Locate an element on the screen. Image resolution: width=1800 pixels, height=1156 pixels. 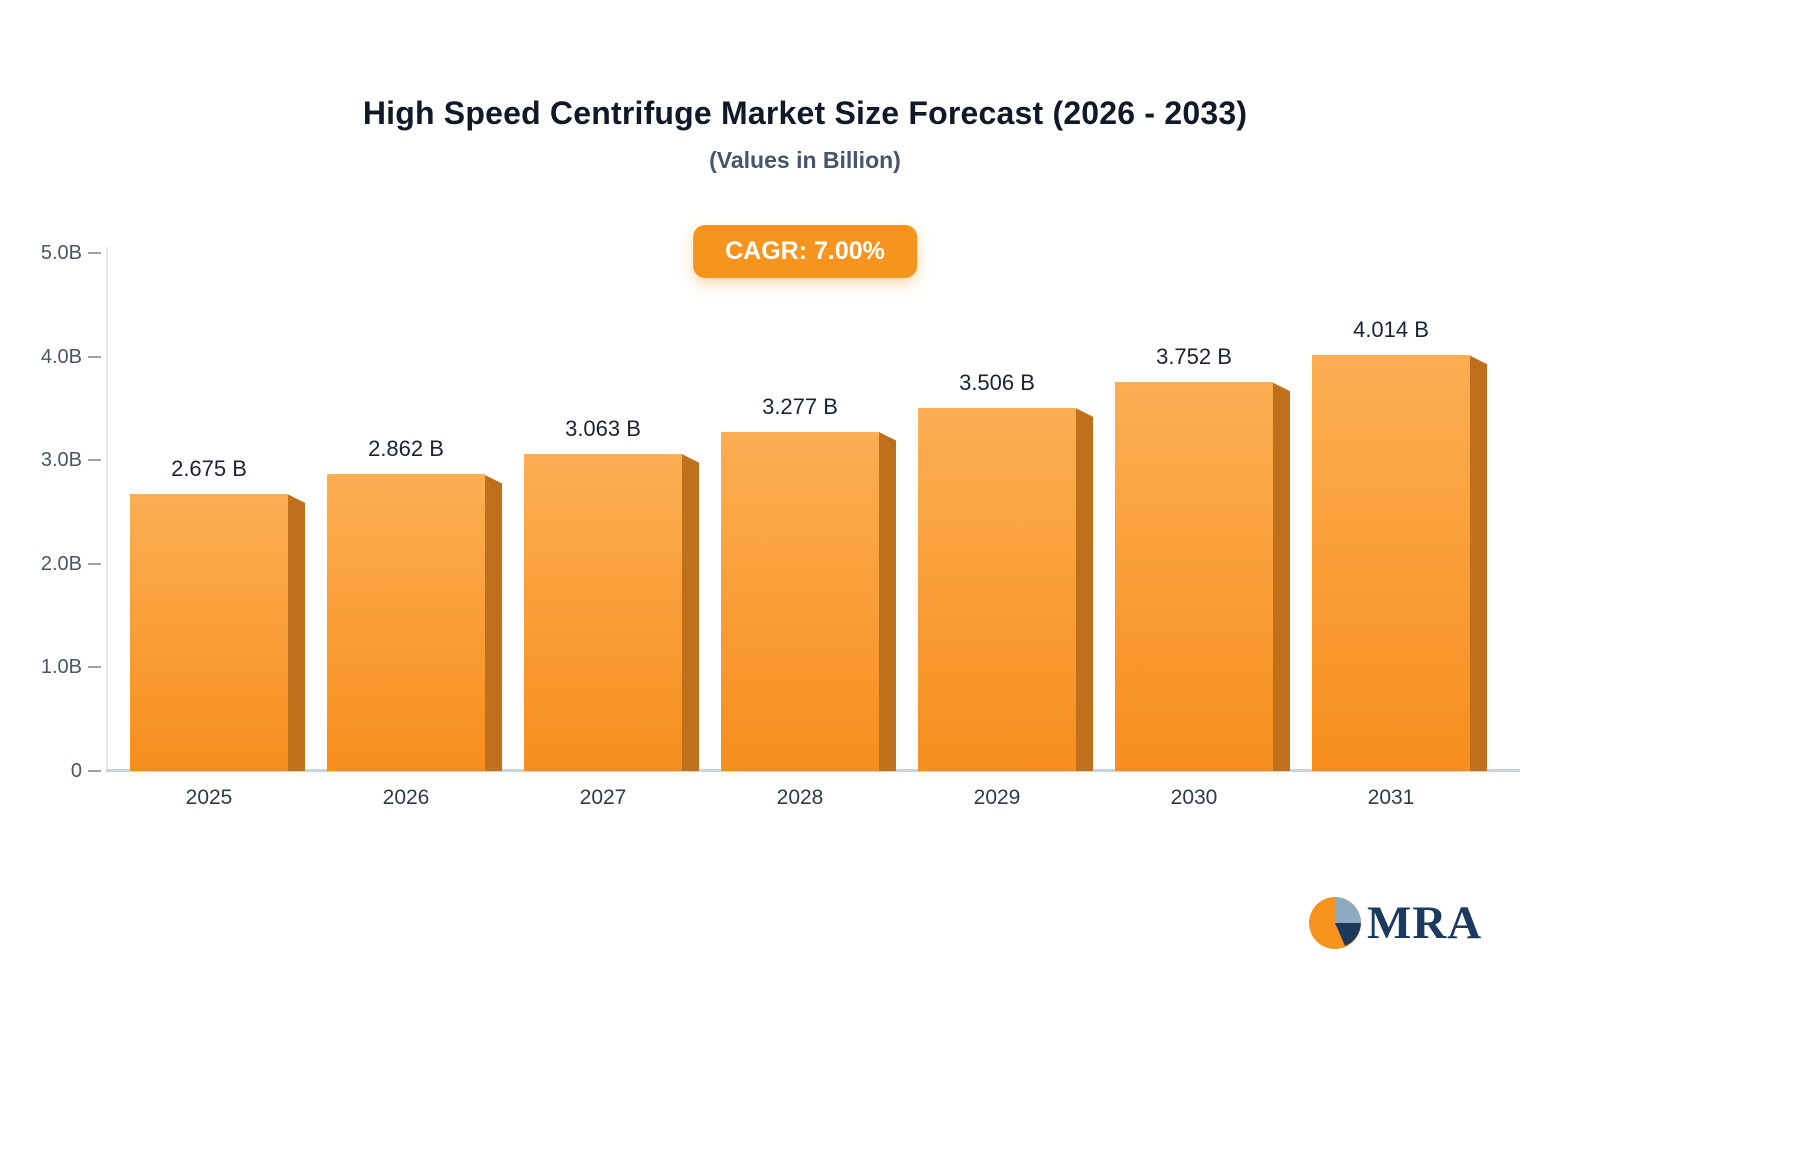
x-axis-category-label: 2027 is located at coordinates (603, 797).